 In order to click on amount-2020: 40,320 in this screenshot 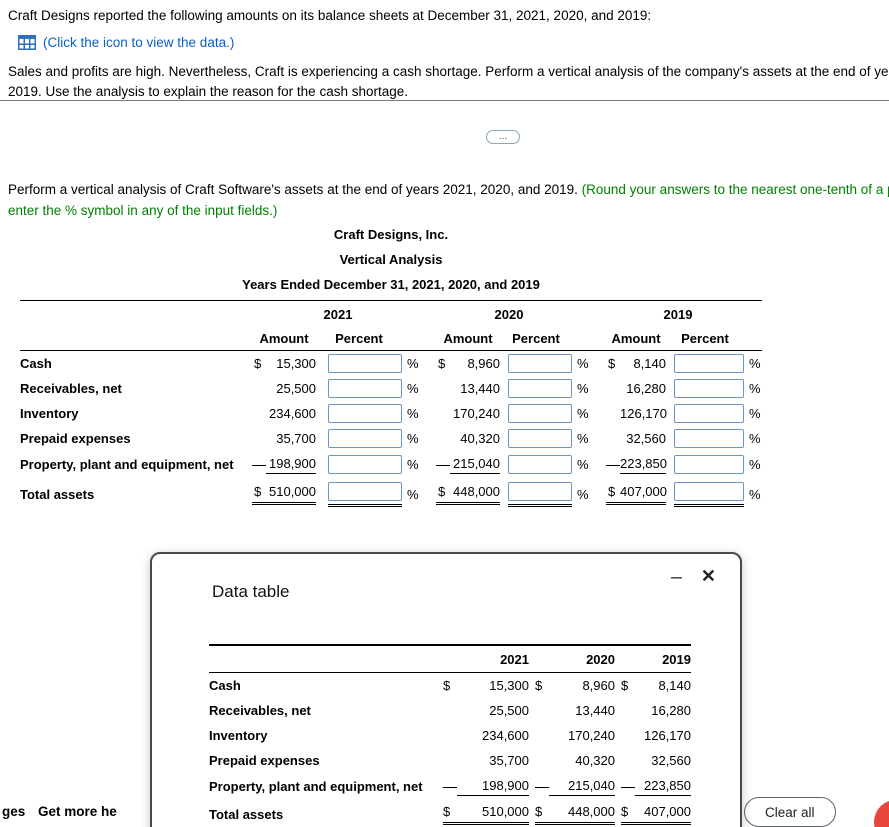, I will do `click(595, 760)`.